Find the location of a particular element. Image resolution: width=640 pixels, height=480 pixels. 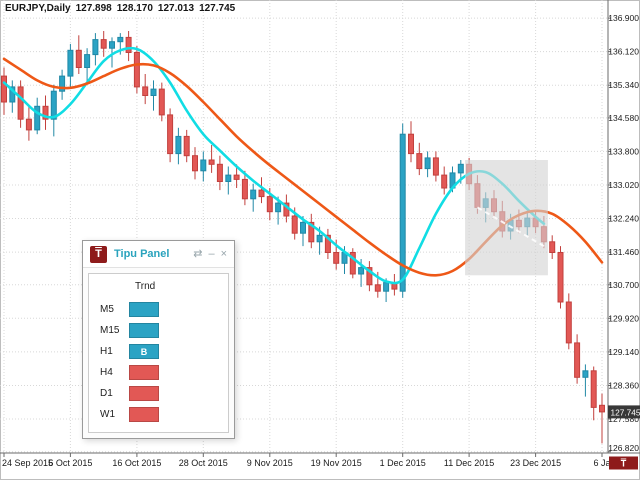

svg-text: T is located at coordinates (624, 464).